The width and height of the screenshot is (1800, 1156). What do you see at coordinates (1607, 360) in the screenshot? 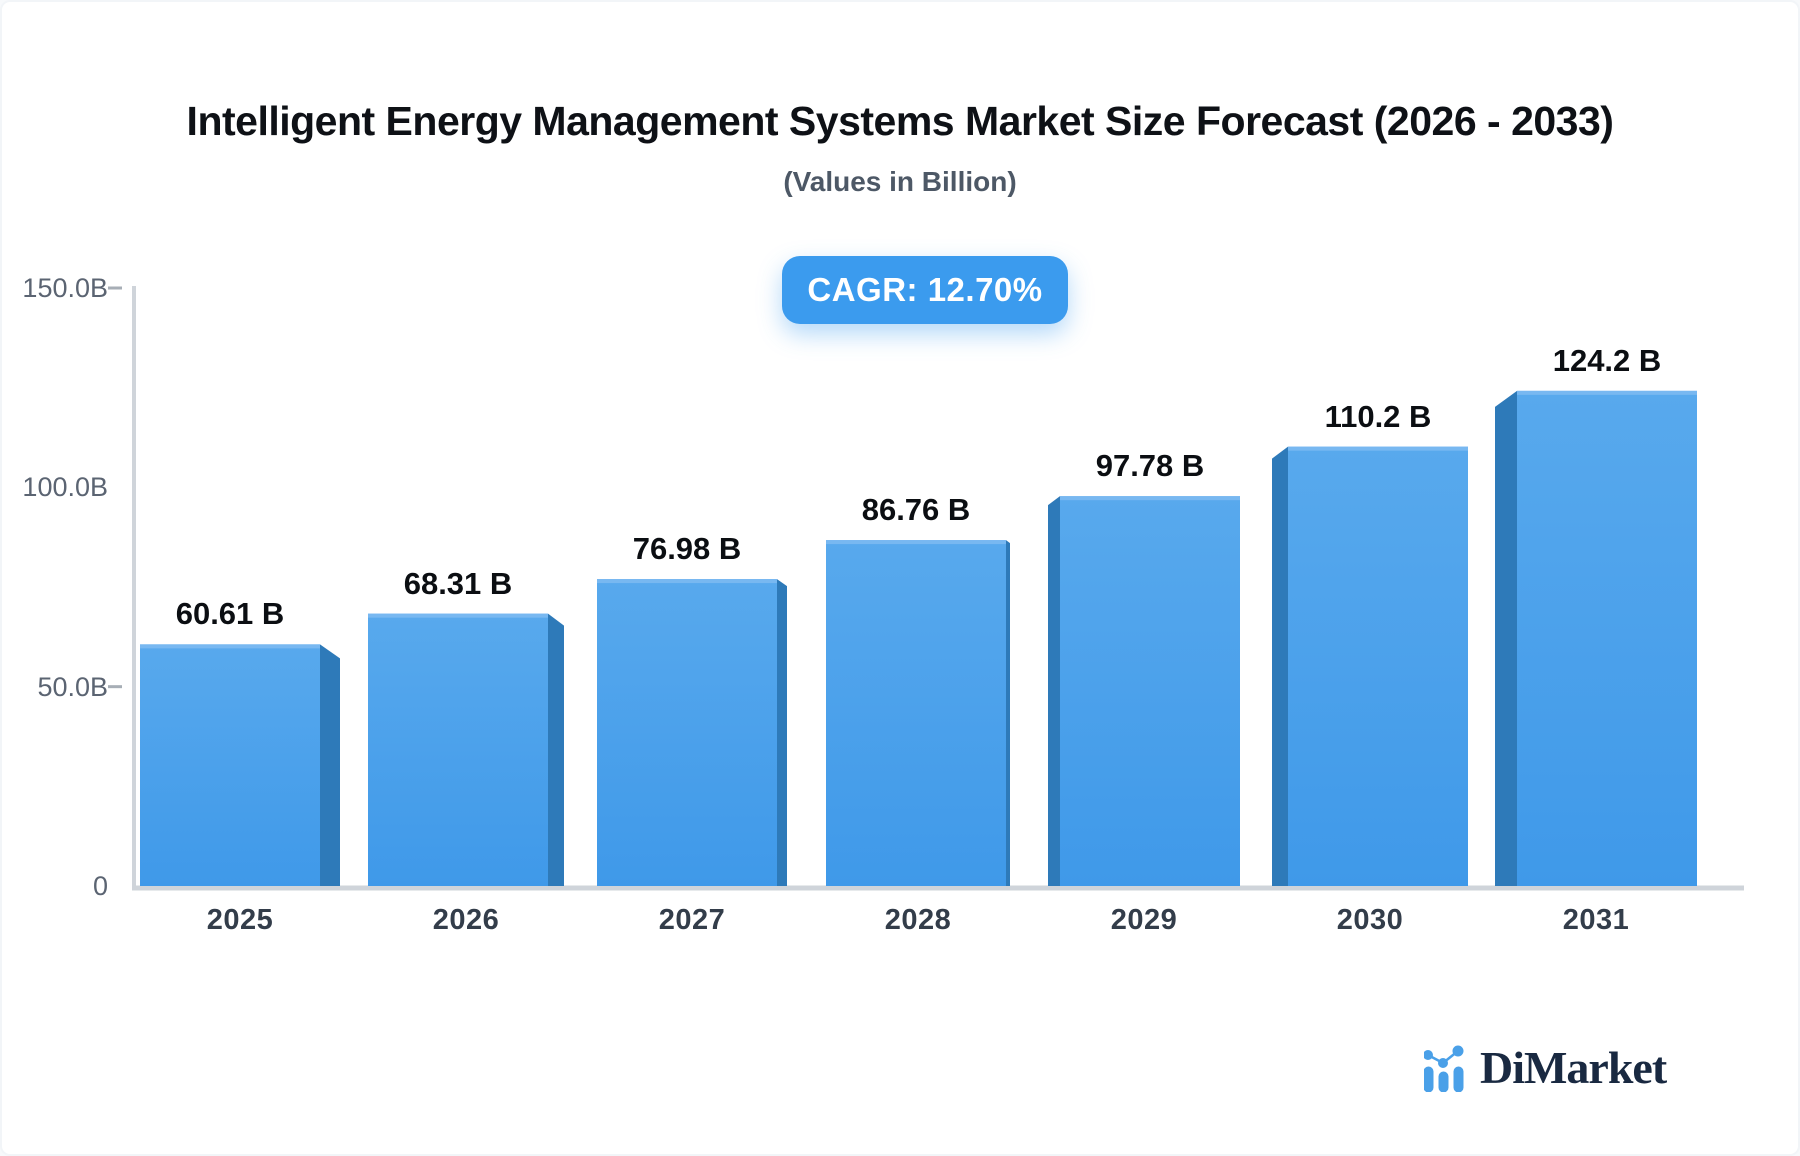
I see `bar-value-label: 124.2 B` at bounding box center [1607, 360].